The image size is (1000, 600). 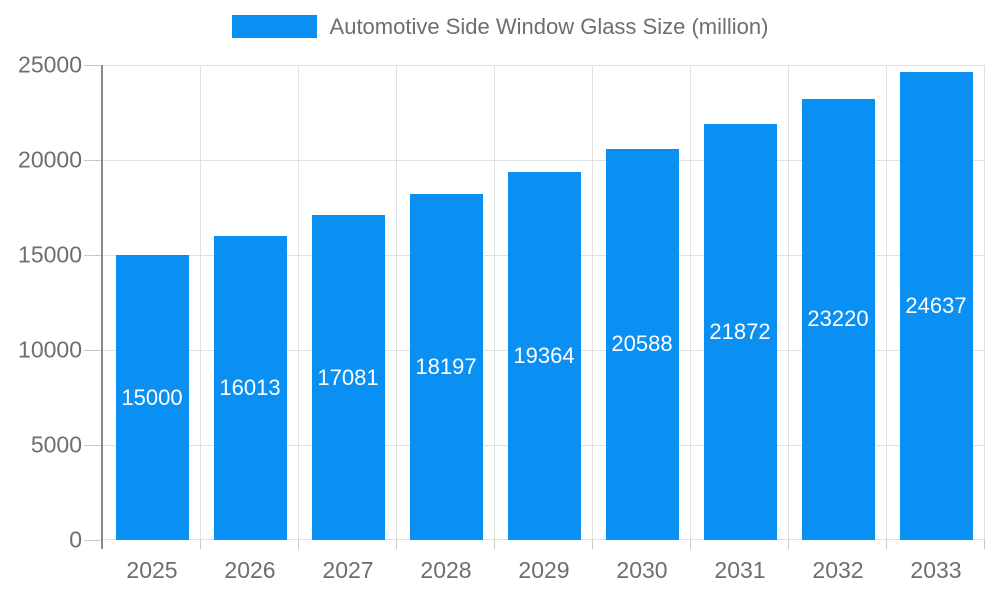 I want to click on bar-value-label: 21872, so click(x=740, y=332).